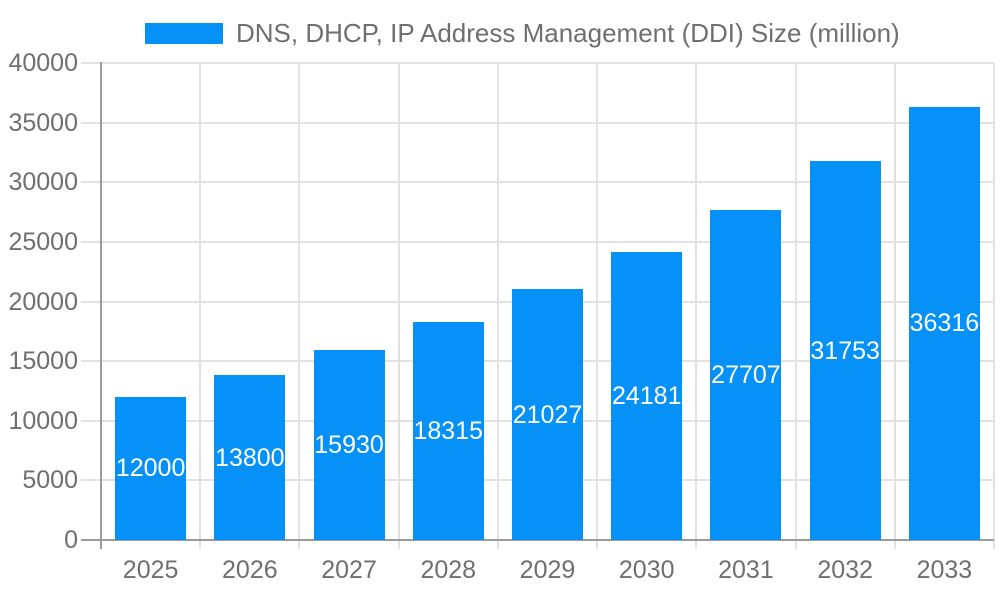 This screenshot has width=1000, height=600. I want to click on y-axis-tick-label: 25000, so click(43, 241).